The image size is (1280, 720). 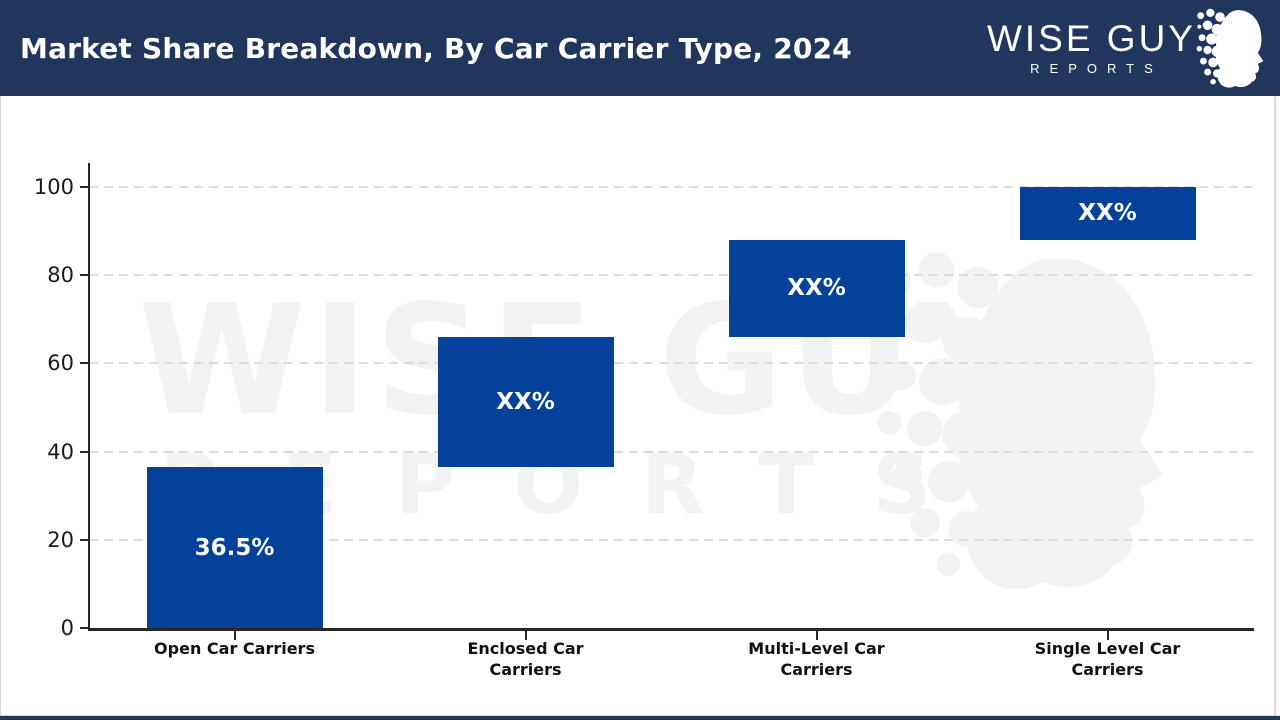 I want to click on bar-2: XX%, so click(x=816, y=288).